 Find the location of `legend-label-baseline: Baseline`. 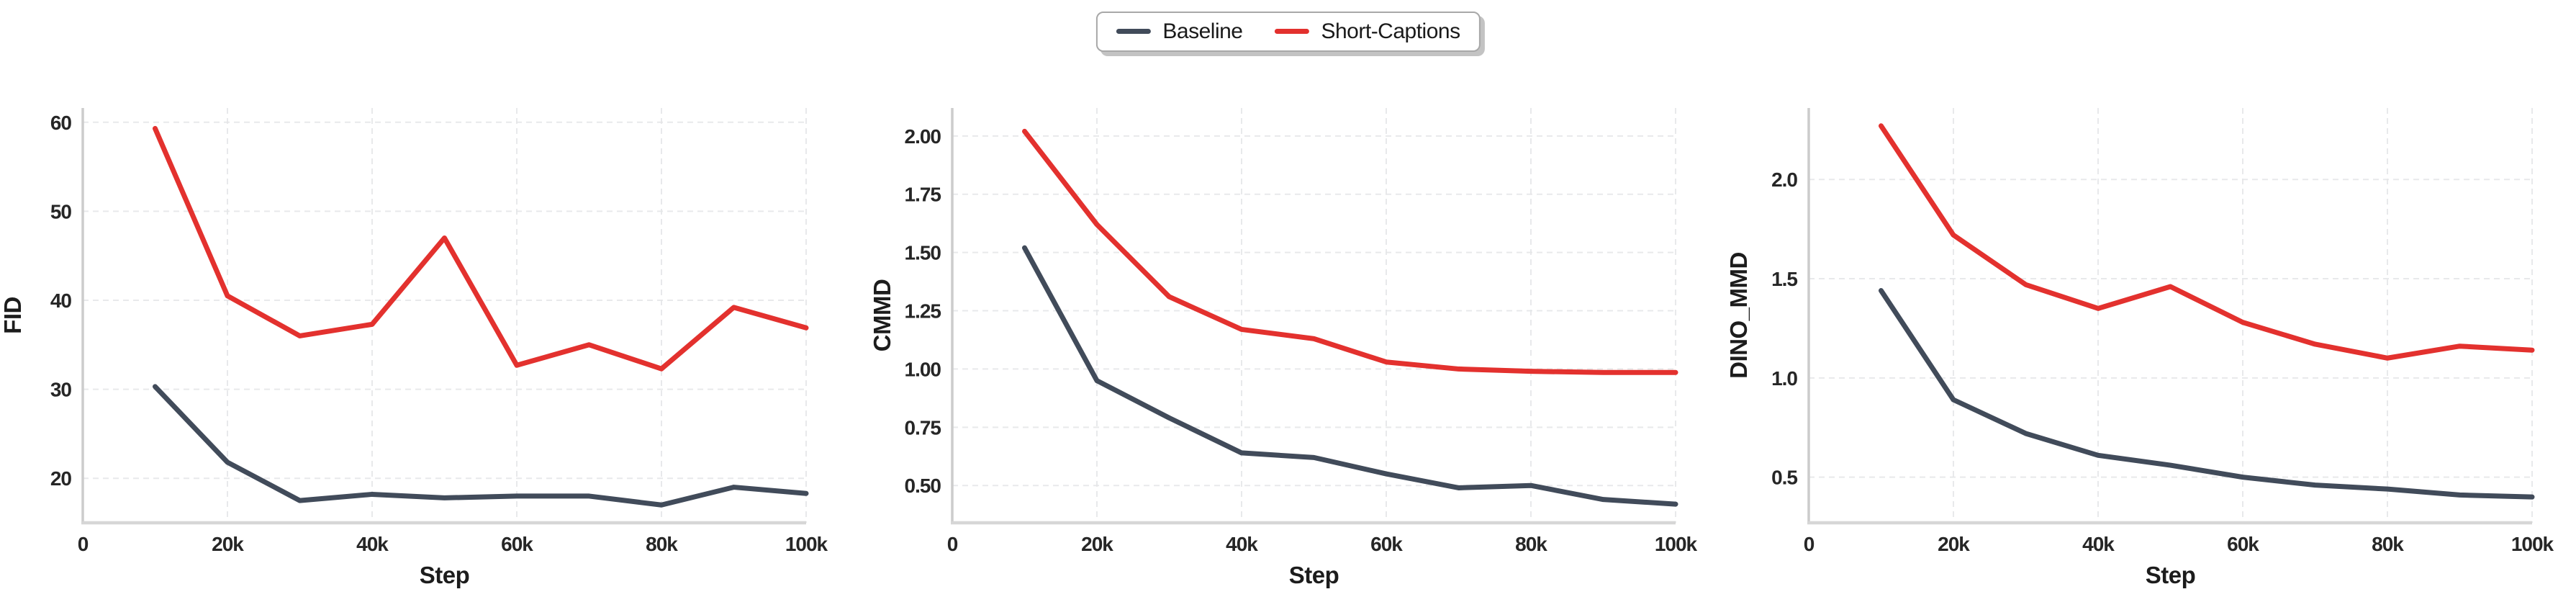

legend-label-baseline: Baseline is located at coordinates (1203, 31).